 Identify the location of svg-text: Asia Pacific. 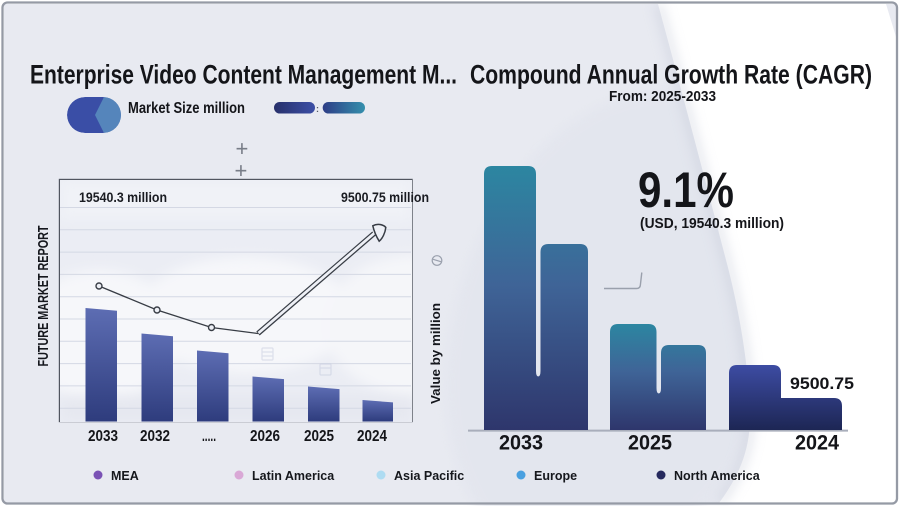
(429, 476).